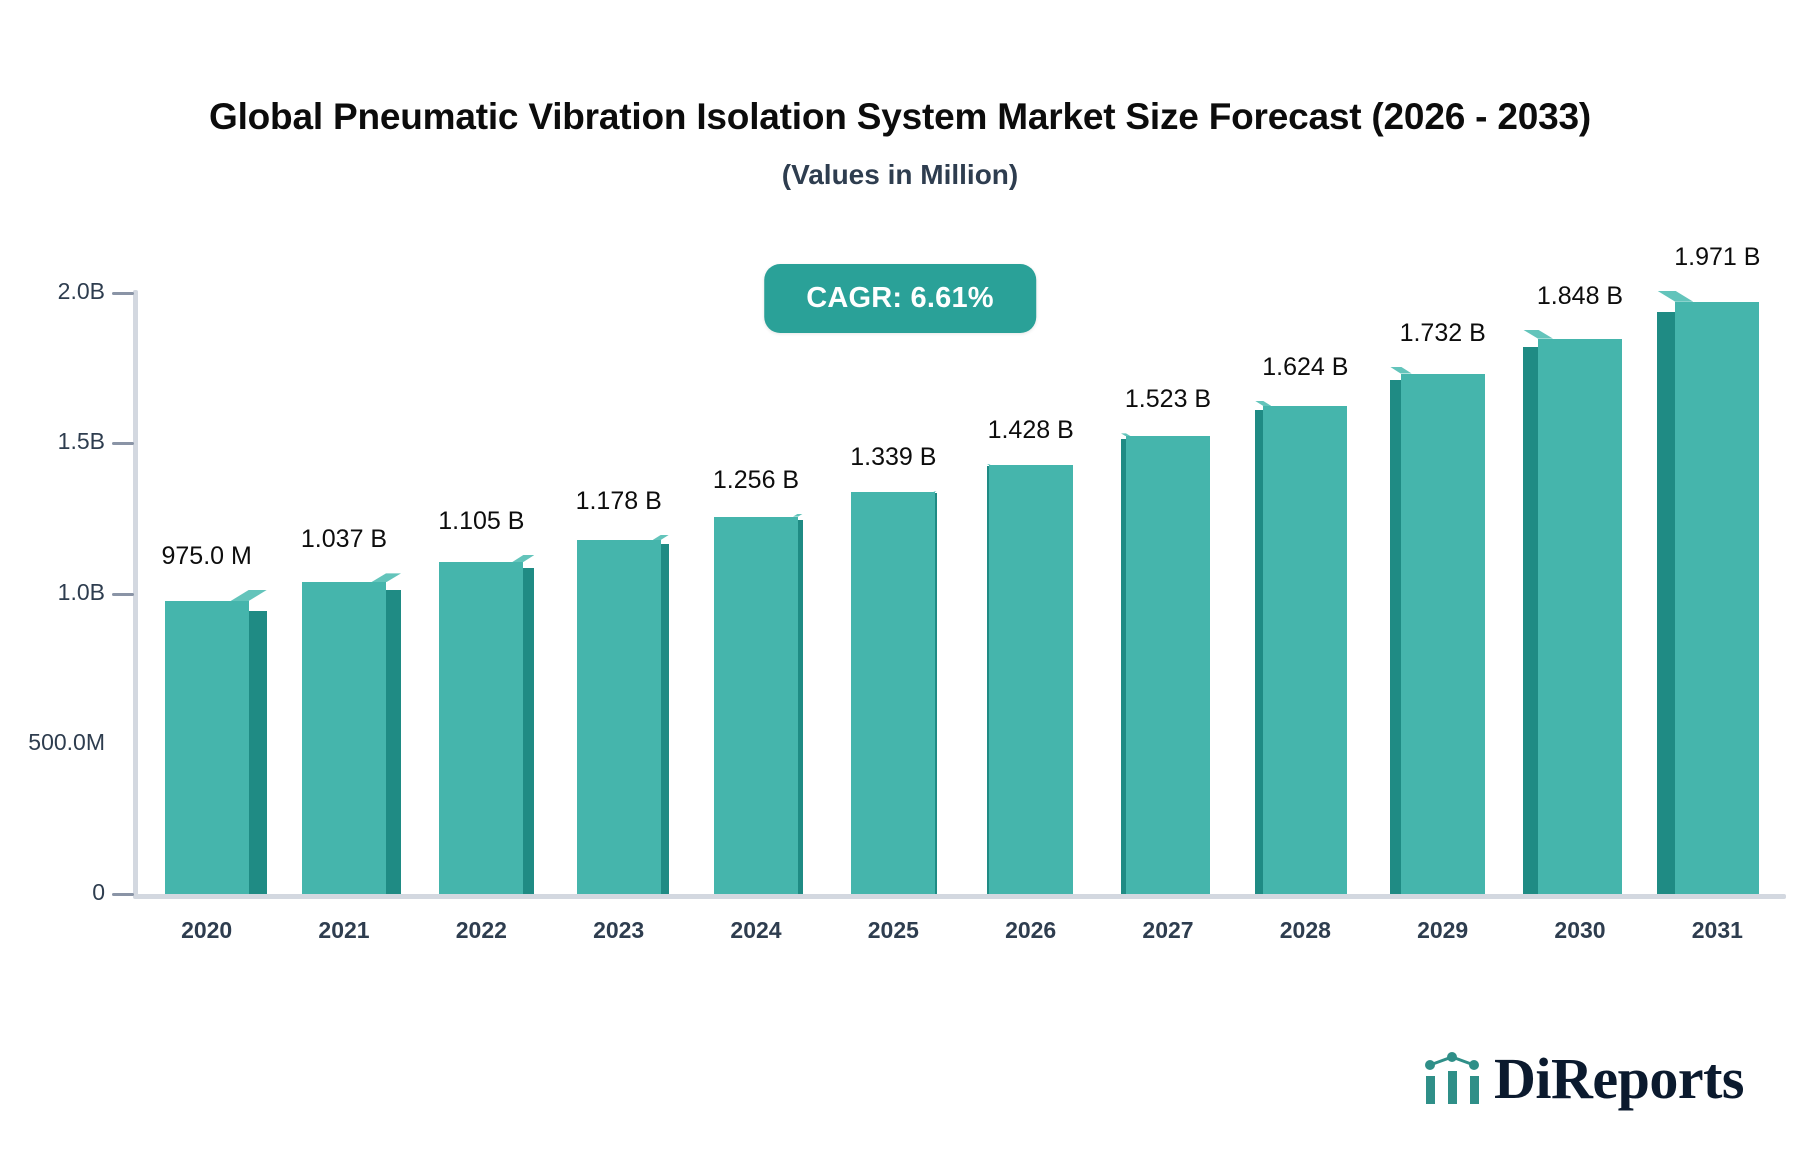 This screenshot has height=1156, width=1800. What do you see at coordinates (344, 930) in the screenshot?
I see `x-axis-tick-label: 2021` at bounding box center [344, 930].